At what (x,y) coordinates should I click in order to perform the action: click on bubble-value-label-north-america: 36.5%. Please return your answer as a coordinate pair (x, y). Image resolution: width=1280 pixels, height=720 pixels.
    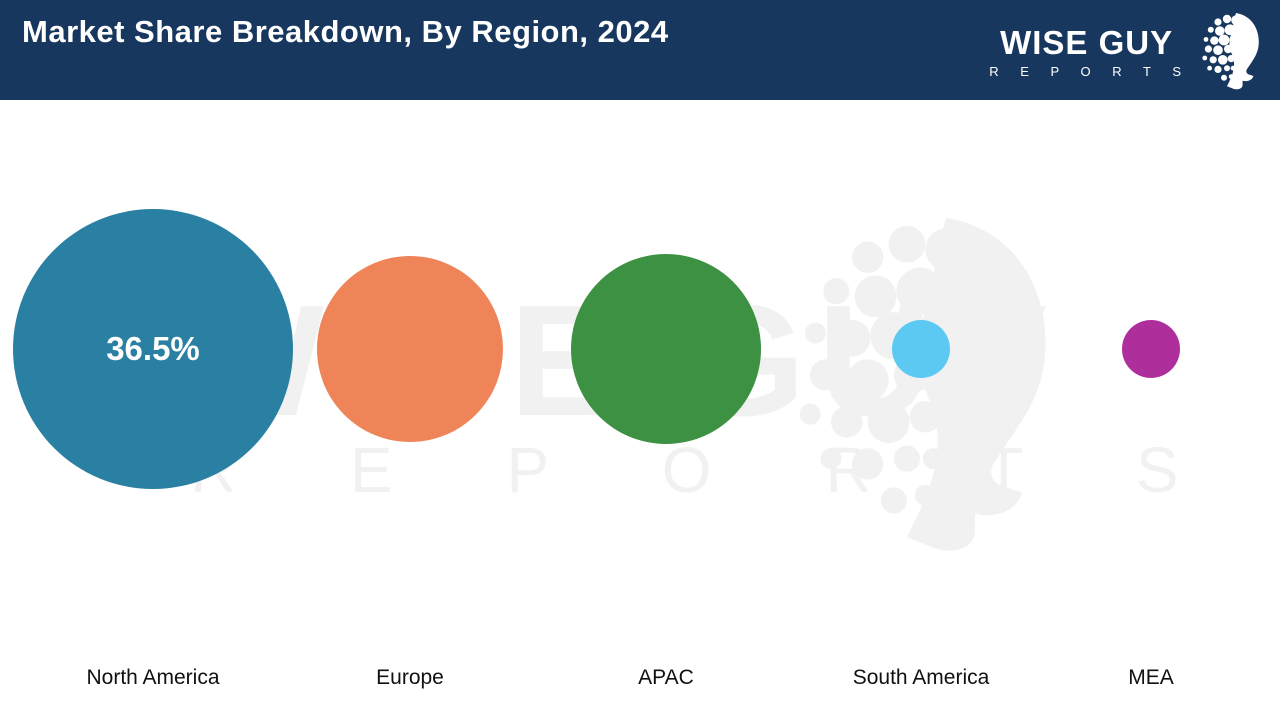
    Looking at the image, I should click on (153, 348).